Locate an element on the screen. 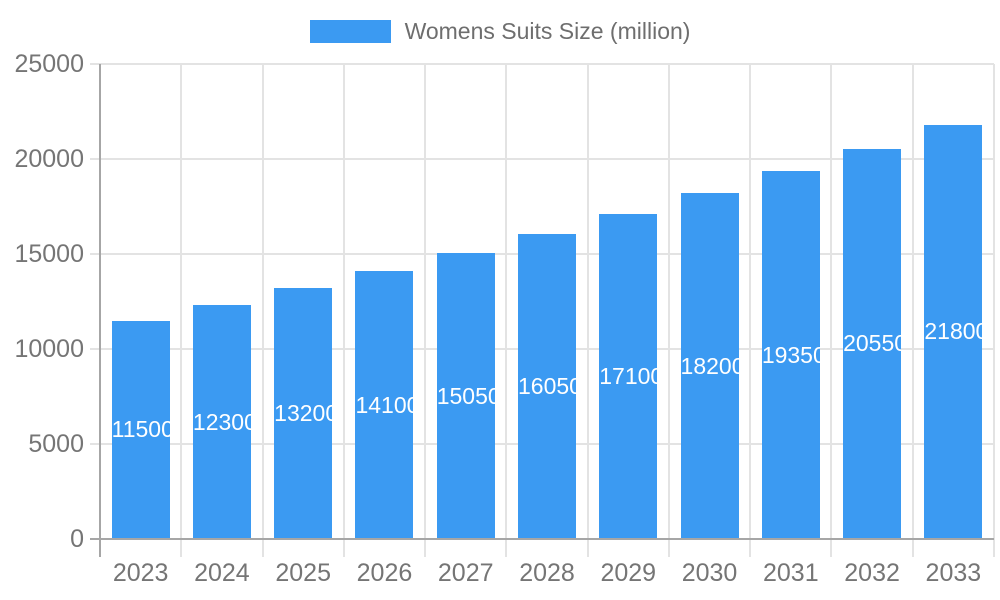  bar-value-label: 12300 is located at coordinates (221, 421).